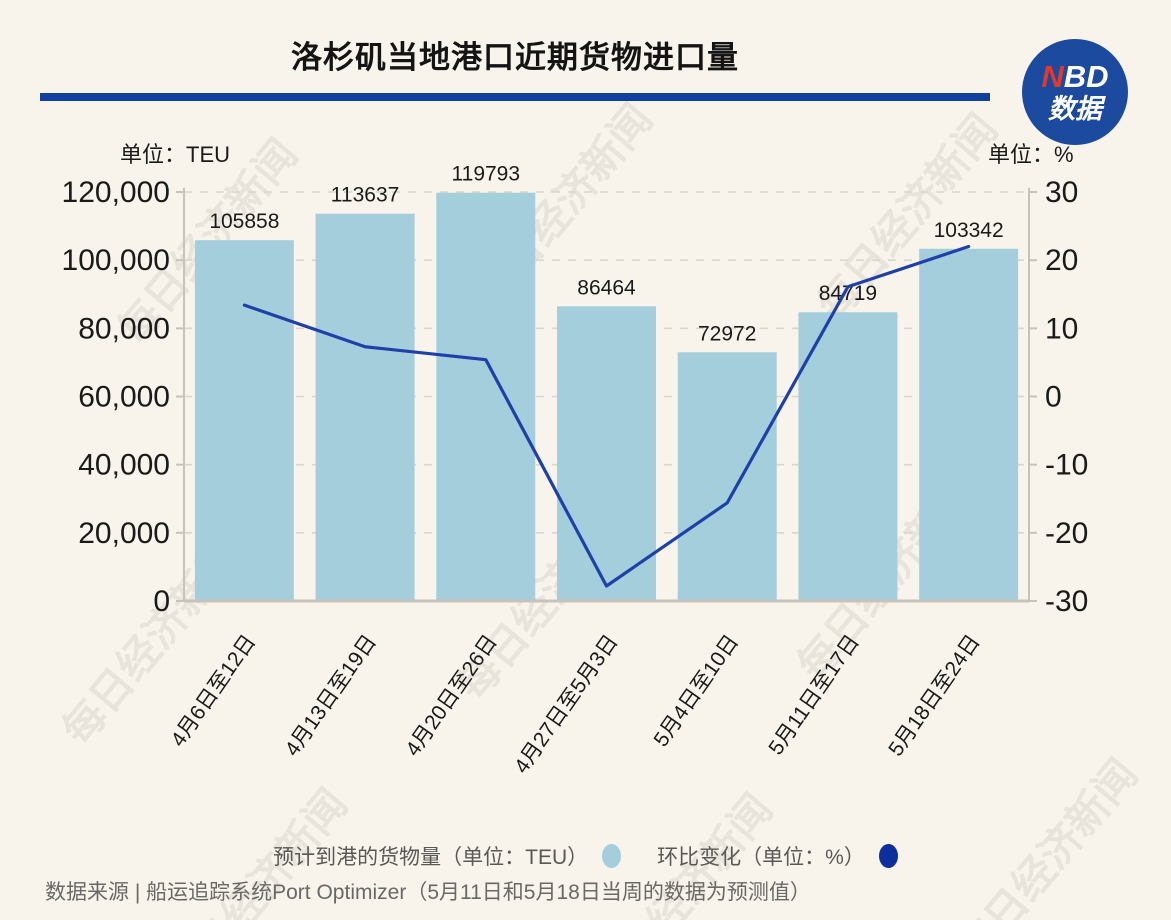 Image resolution: width=1171 pixels, height=920 pixels. What do you see at coordinates (161, 601) in the screenshot?
I see `left-axis-tick-label: 0` at bounding box center [161, 601].